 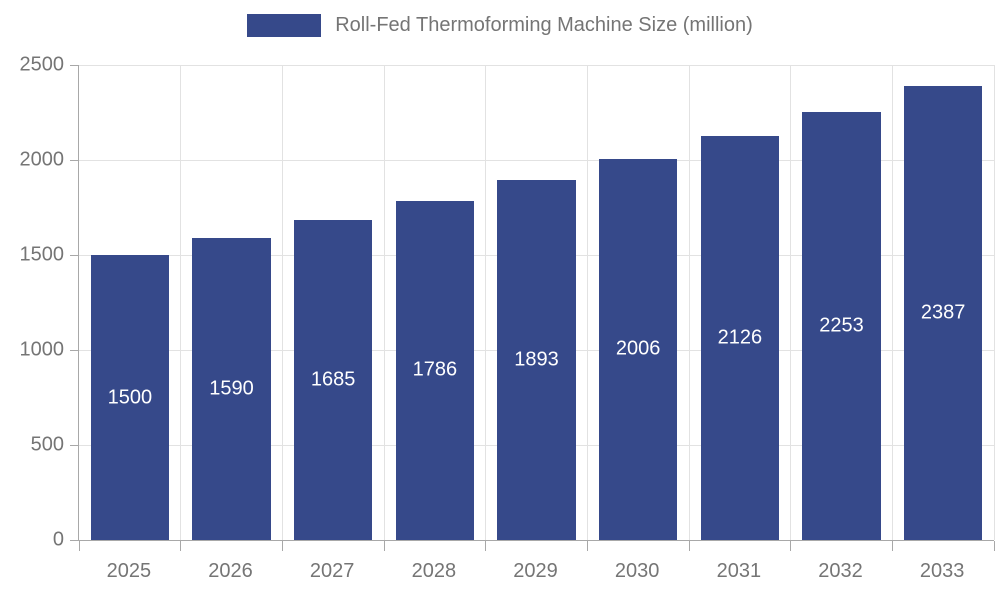 I want to click on y-axis-tick-label: 1500, so click(x=42, y=254).